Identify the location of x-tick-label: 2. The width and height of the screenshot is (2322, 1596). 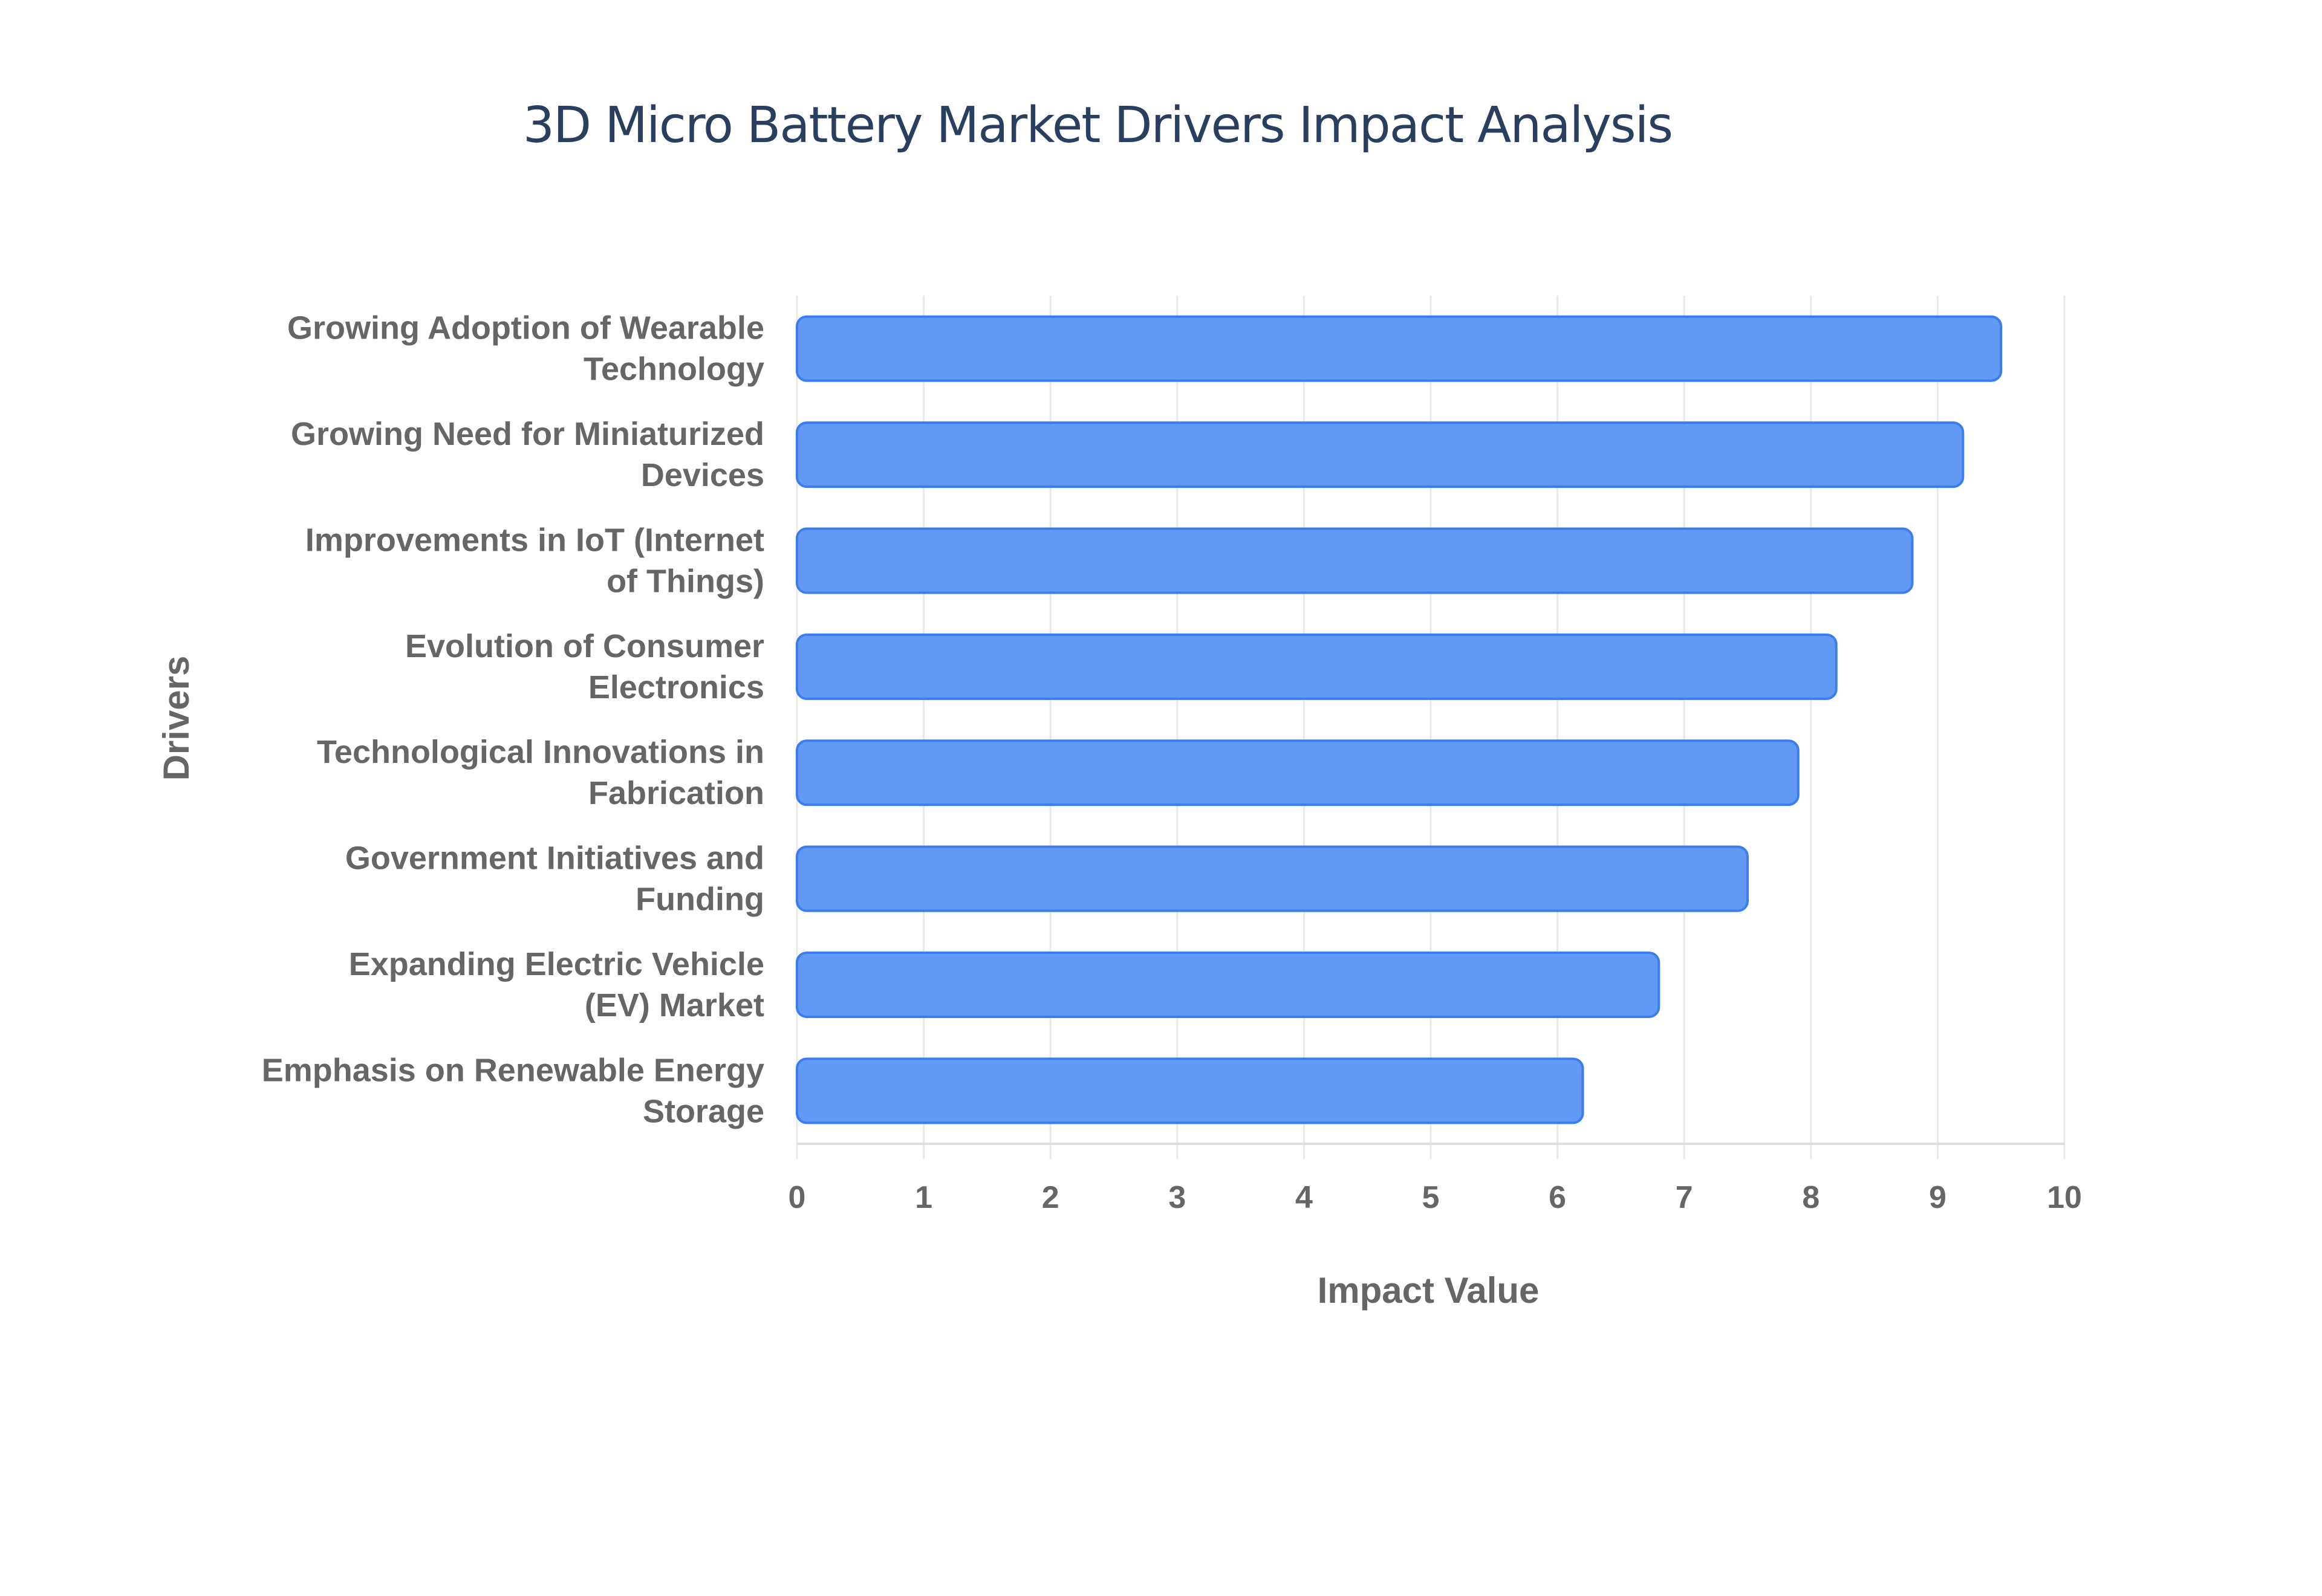
(1050, 1197).